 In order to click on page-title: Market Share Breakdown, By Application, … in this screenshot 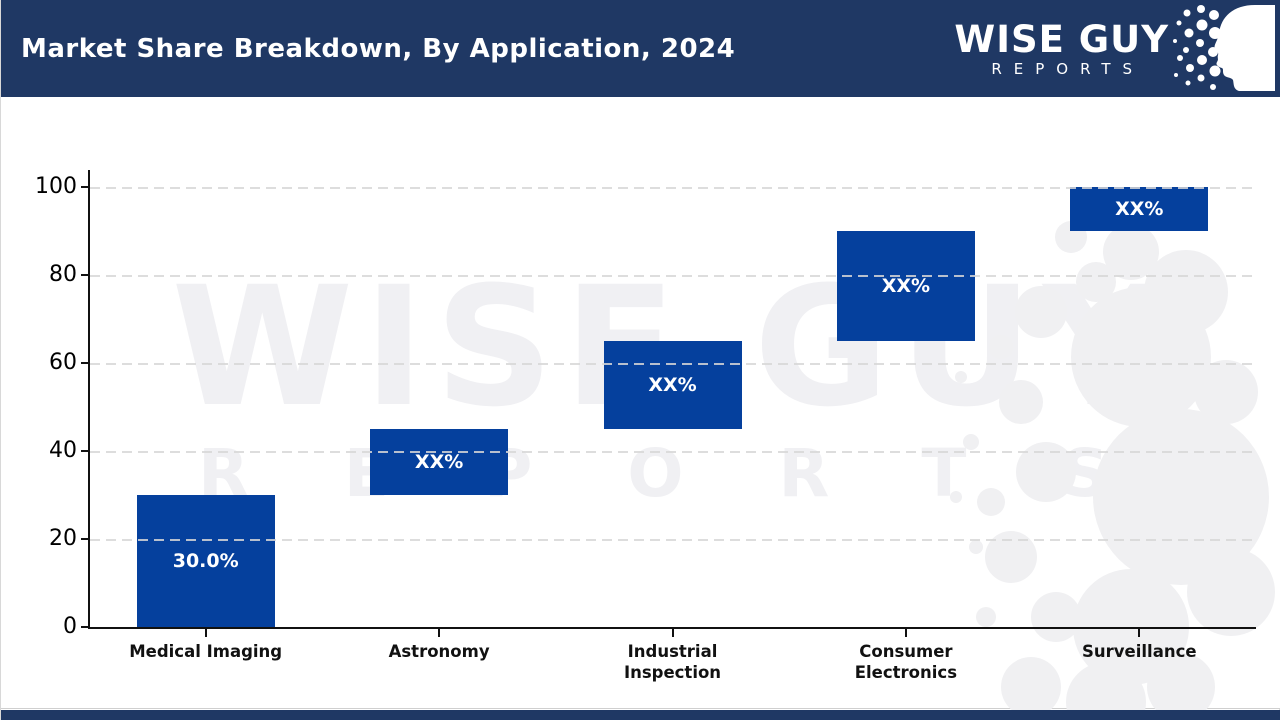, I will do `click(378, 48)`.